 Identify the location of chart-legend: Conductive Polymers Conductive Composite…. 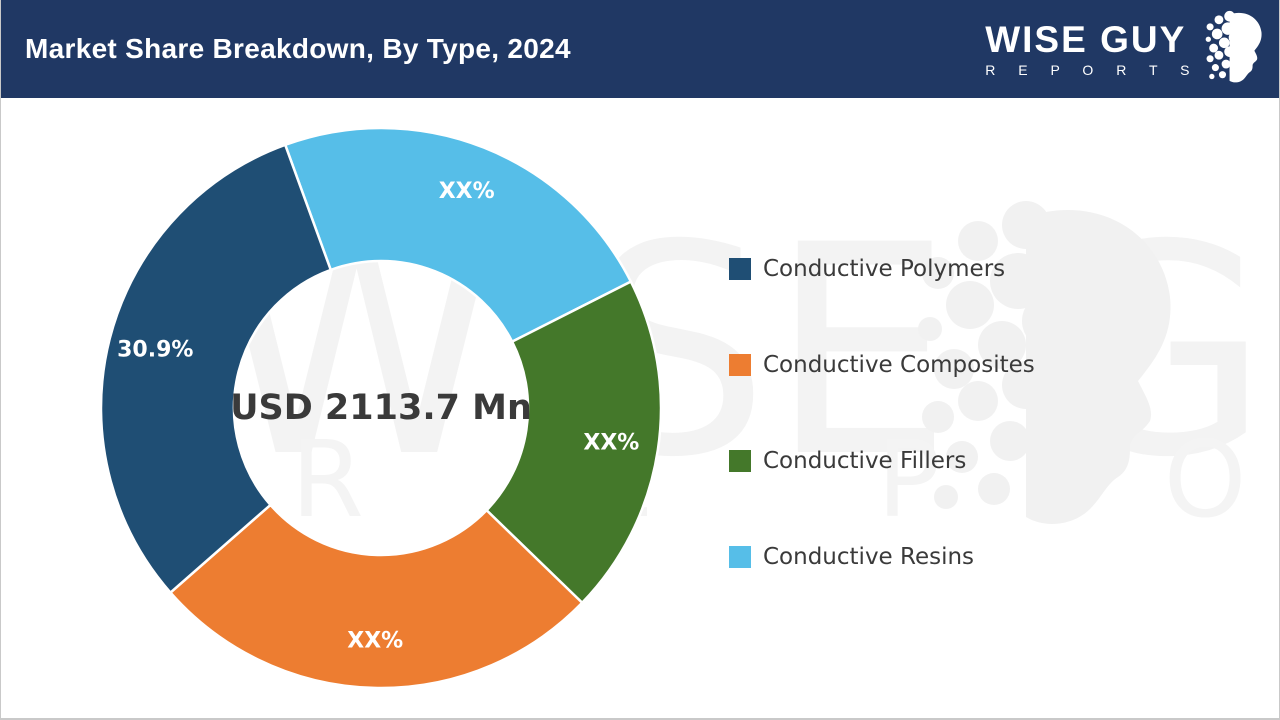
(882, 440).